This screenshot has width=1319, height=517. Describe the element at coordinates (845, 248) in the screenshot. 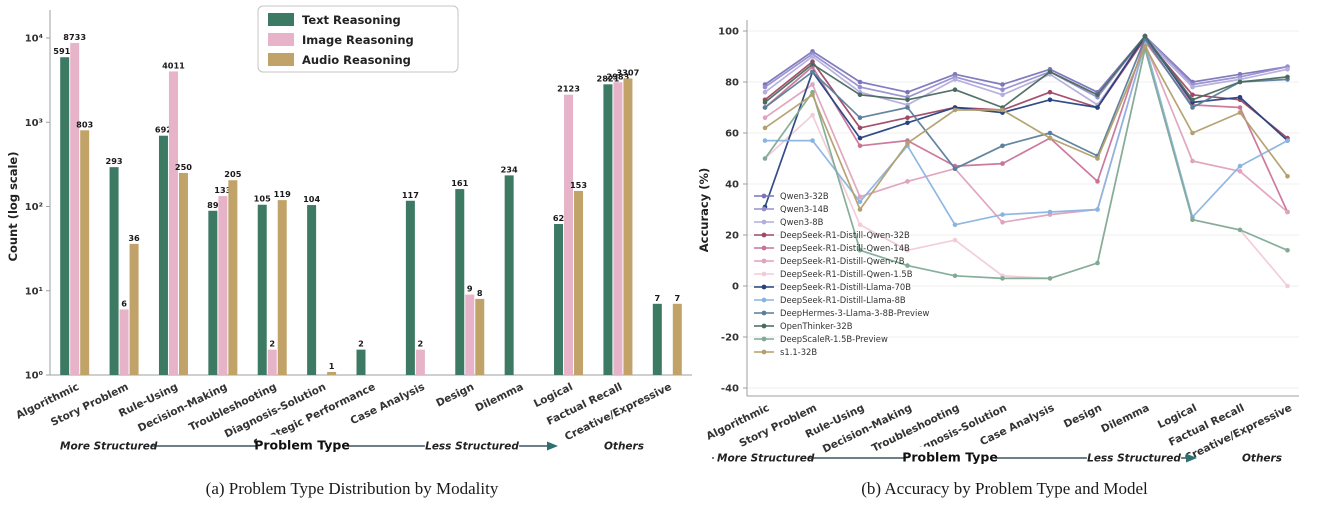

I see `legend-label: DeepSeek-R1-Distill-Qwen-14B` at that location.